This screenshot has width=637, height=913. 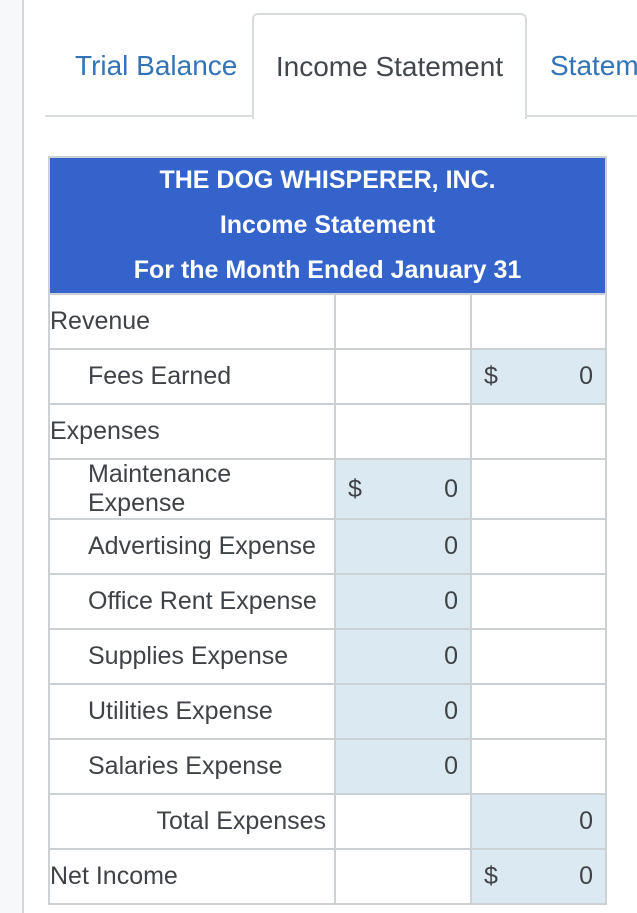 What do you see at coordinates (327, 180) in the screenshot?
I see `company-name: THE DOG WHISPERER, INC.` at bounding box center [327, 180].